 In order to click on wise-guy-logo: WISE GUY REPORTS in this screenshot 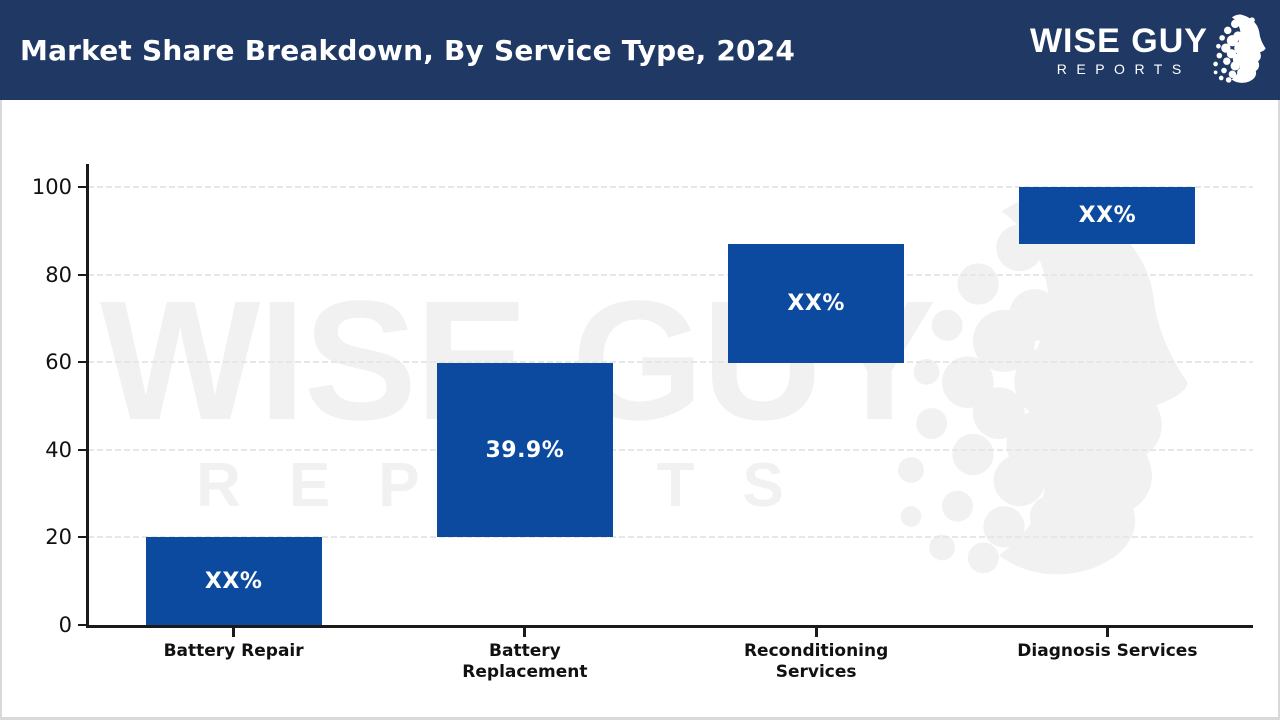, I will do `click(1148, 50)`.